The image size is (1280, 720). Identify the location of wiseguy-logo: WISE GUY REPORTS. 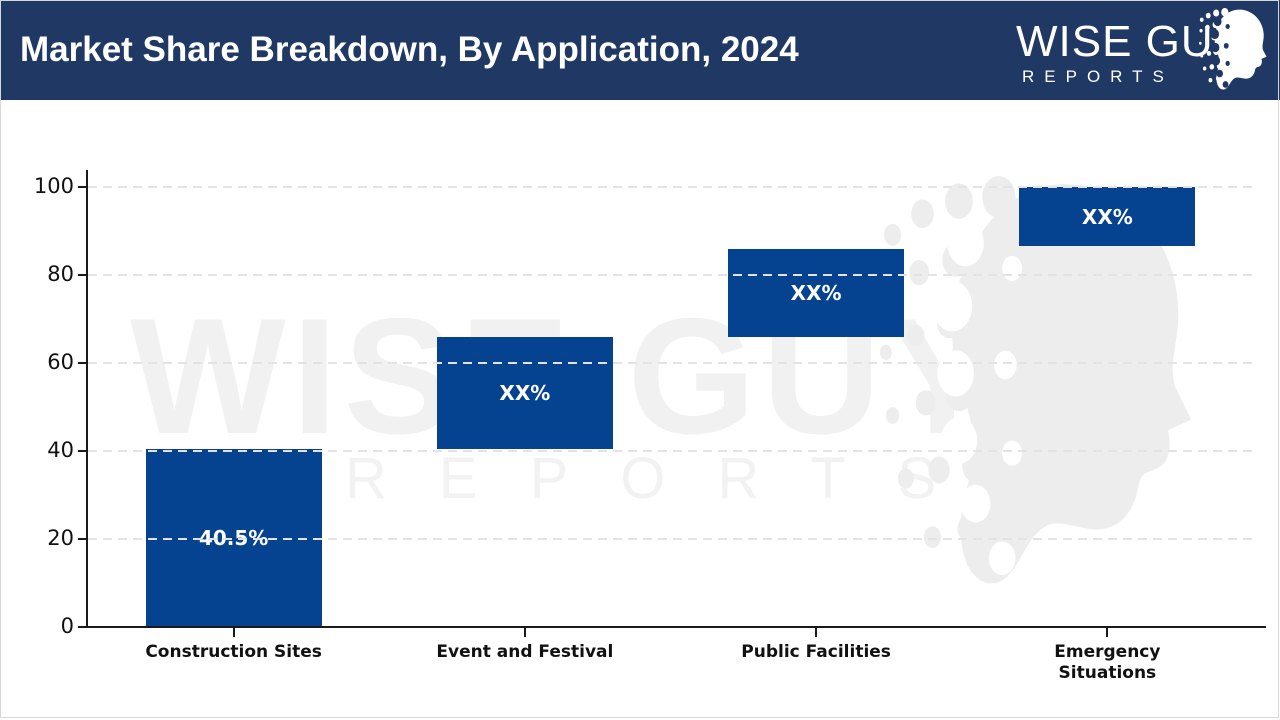
(1141, 49).